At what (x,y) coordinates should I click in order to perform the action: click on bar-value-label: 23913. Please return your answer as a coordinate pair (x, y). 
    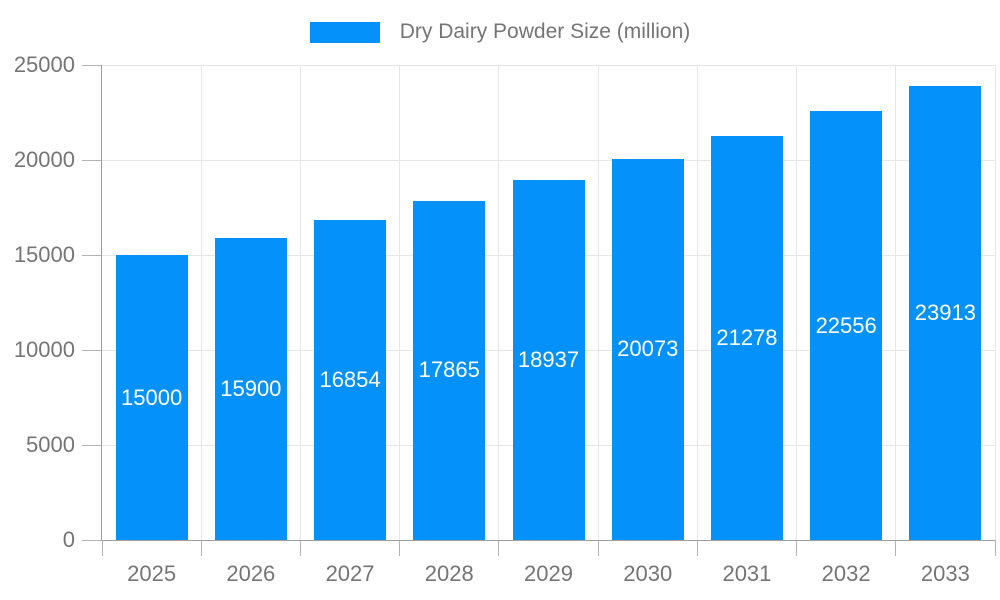
    Looking at the image, I should click on (945, 312).